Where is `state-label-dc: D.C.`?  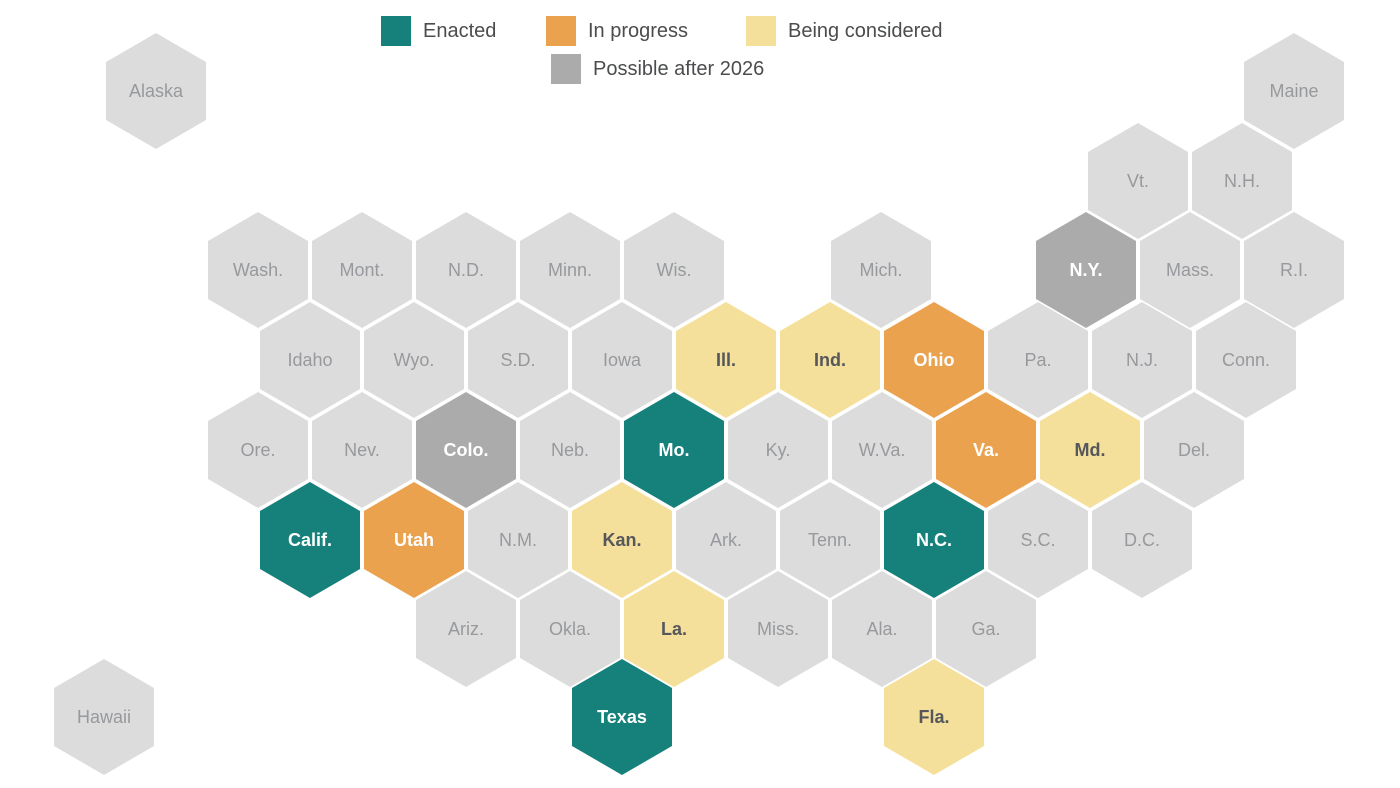
state-label-dc: D.C. is located at coordinates (1142, 540).